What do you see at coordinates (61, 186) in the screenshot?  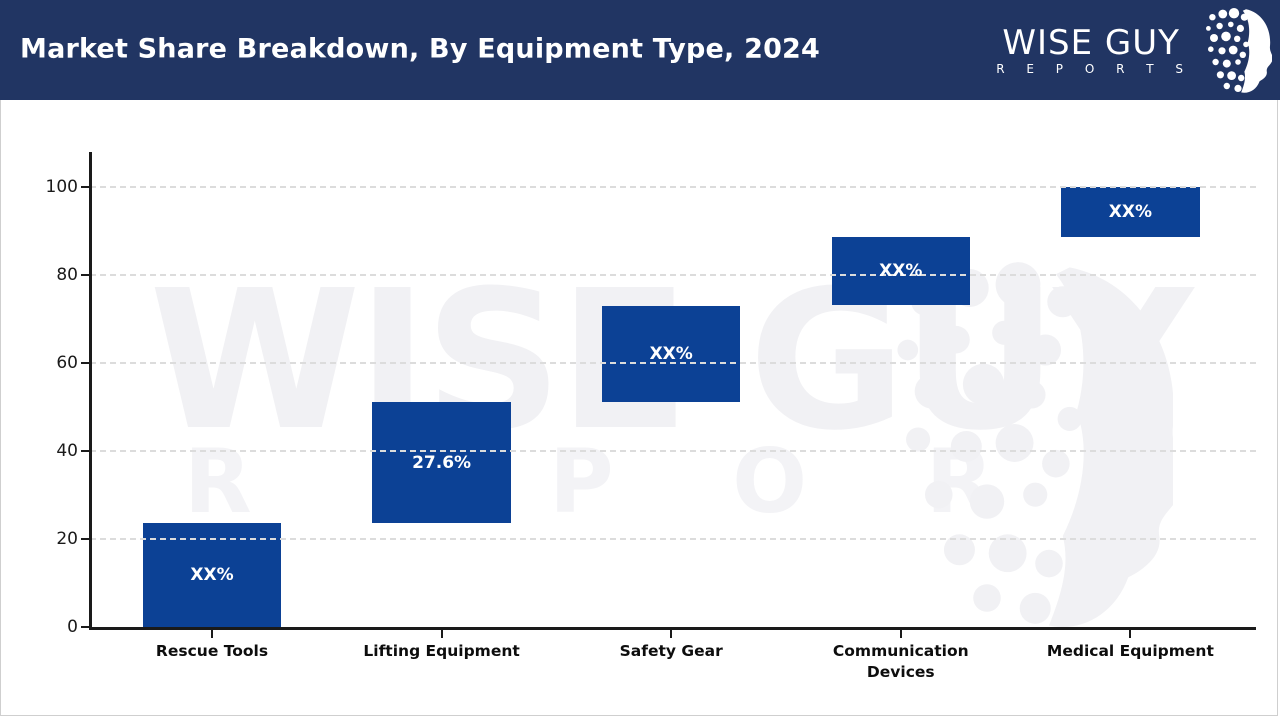 I see `y-tick-label: 100` at bounding box center [61, 186].